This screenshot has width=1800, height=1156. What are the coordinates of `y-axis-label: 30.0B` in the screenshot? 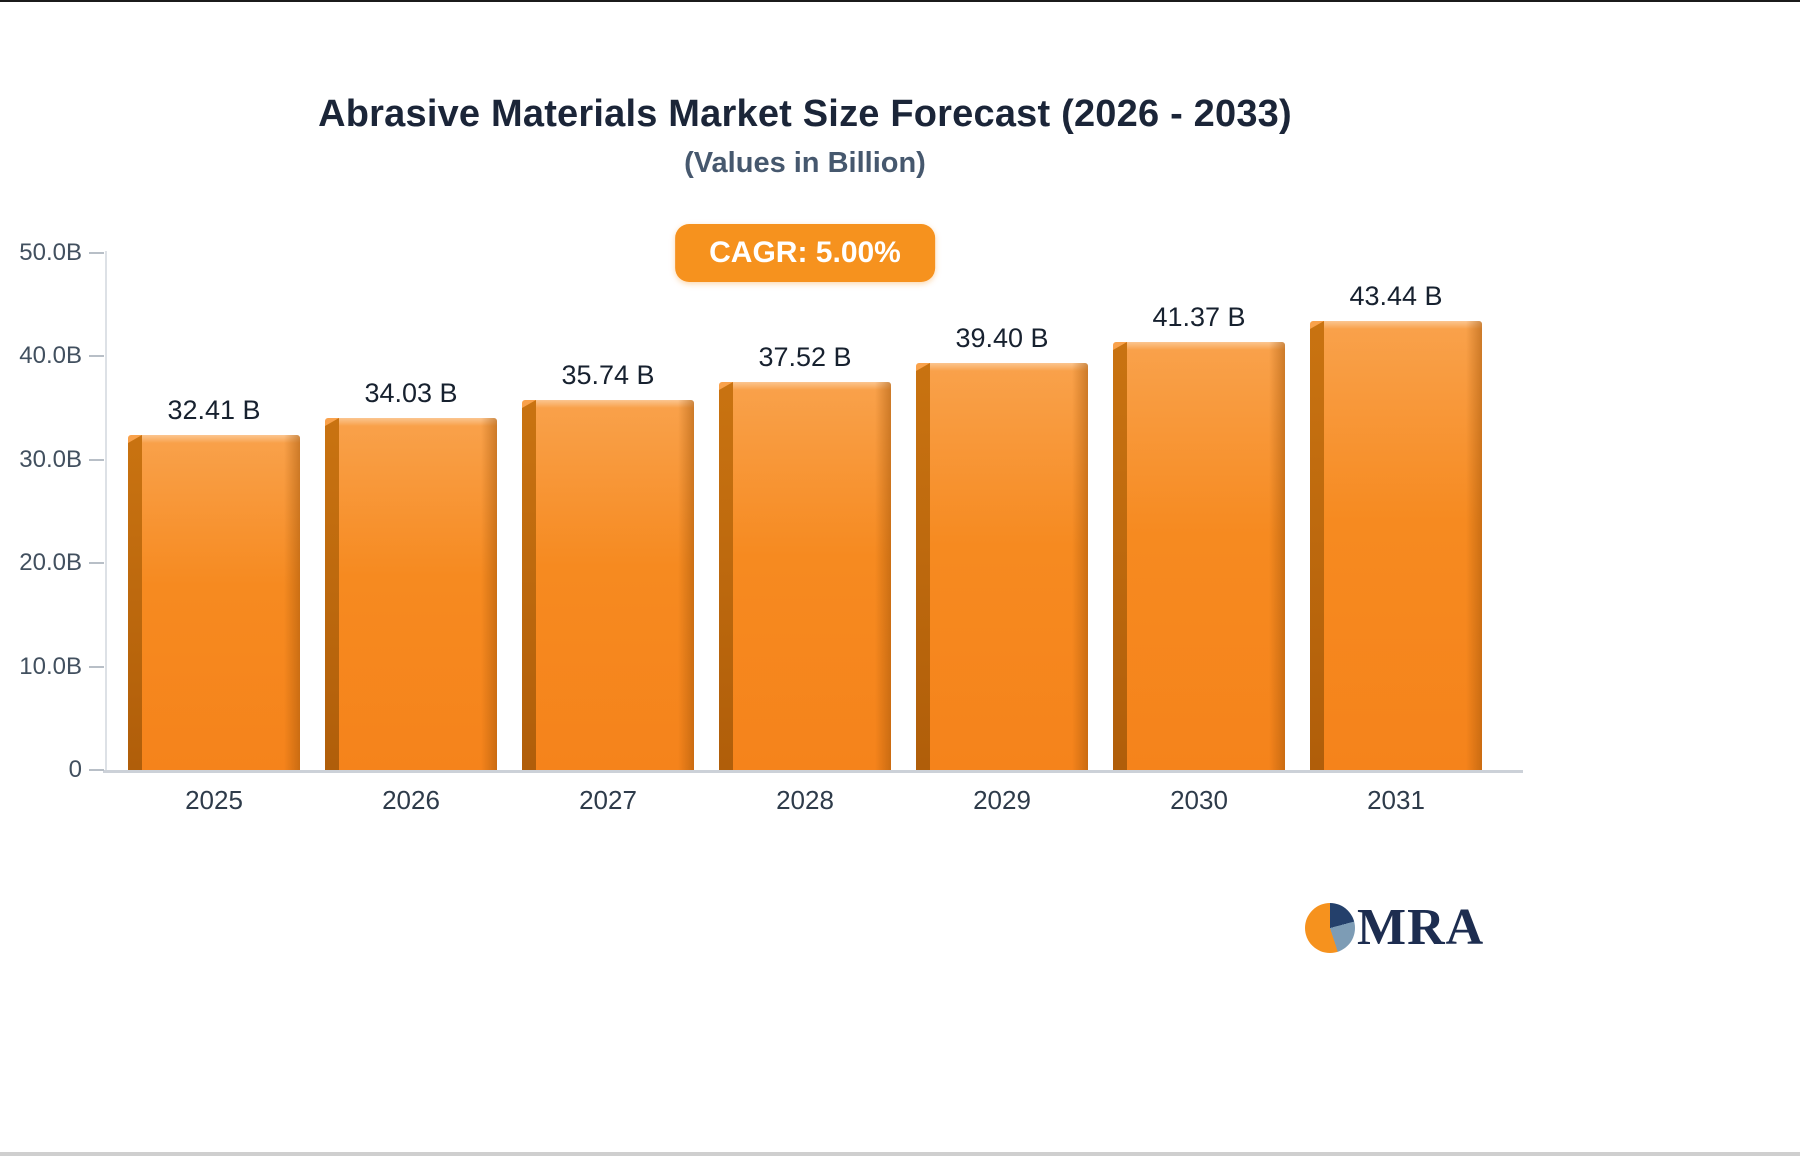 It's located at (50, 459).